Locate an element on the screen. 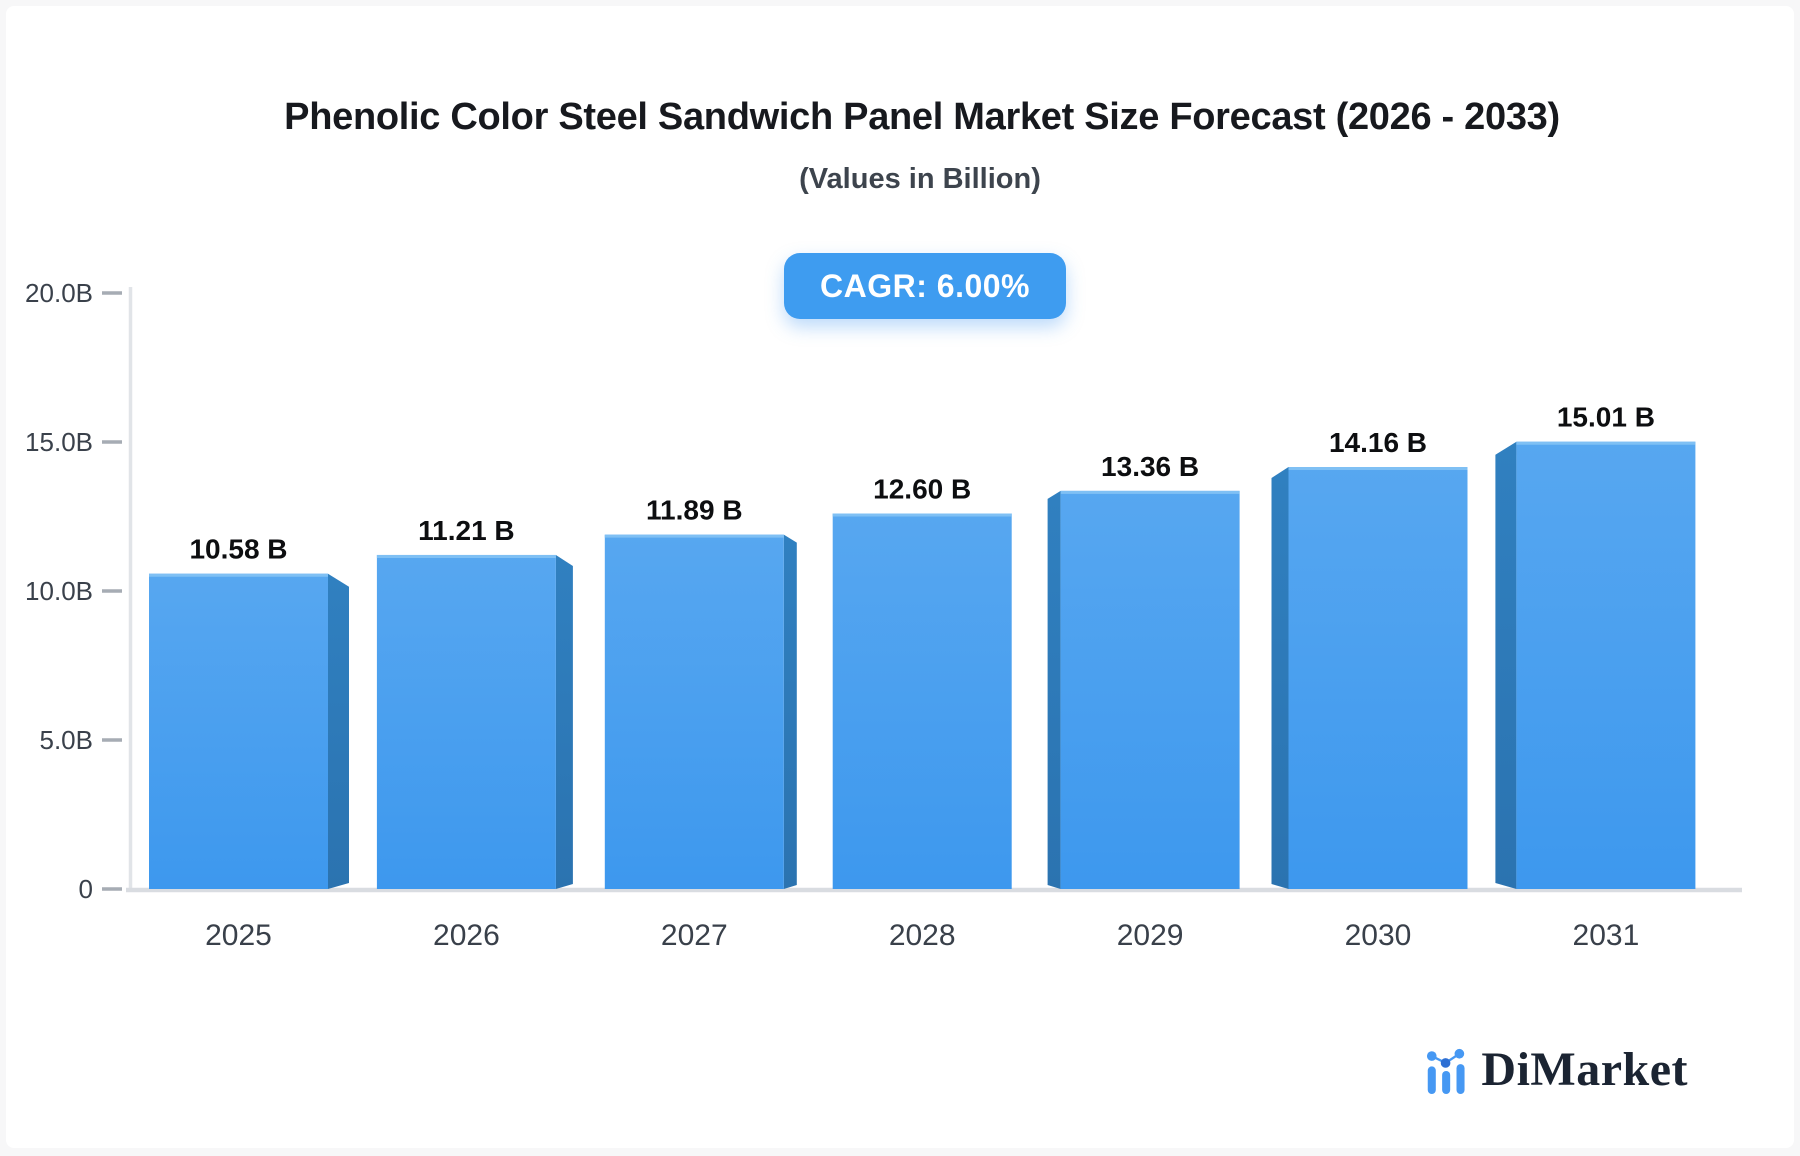  x-axis-label-2028: 2028 is located at coordinates (922, 935).